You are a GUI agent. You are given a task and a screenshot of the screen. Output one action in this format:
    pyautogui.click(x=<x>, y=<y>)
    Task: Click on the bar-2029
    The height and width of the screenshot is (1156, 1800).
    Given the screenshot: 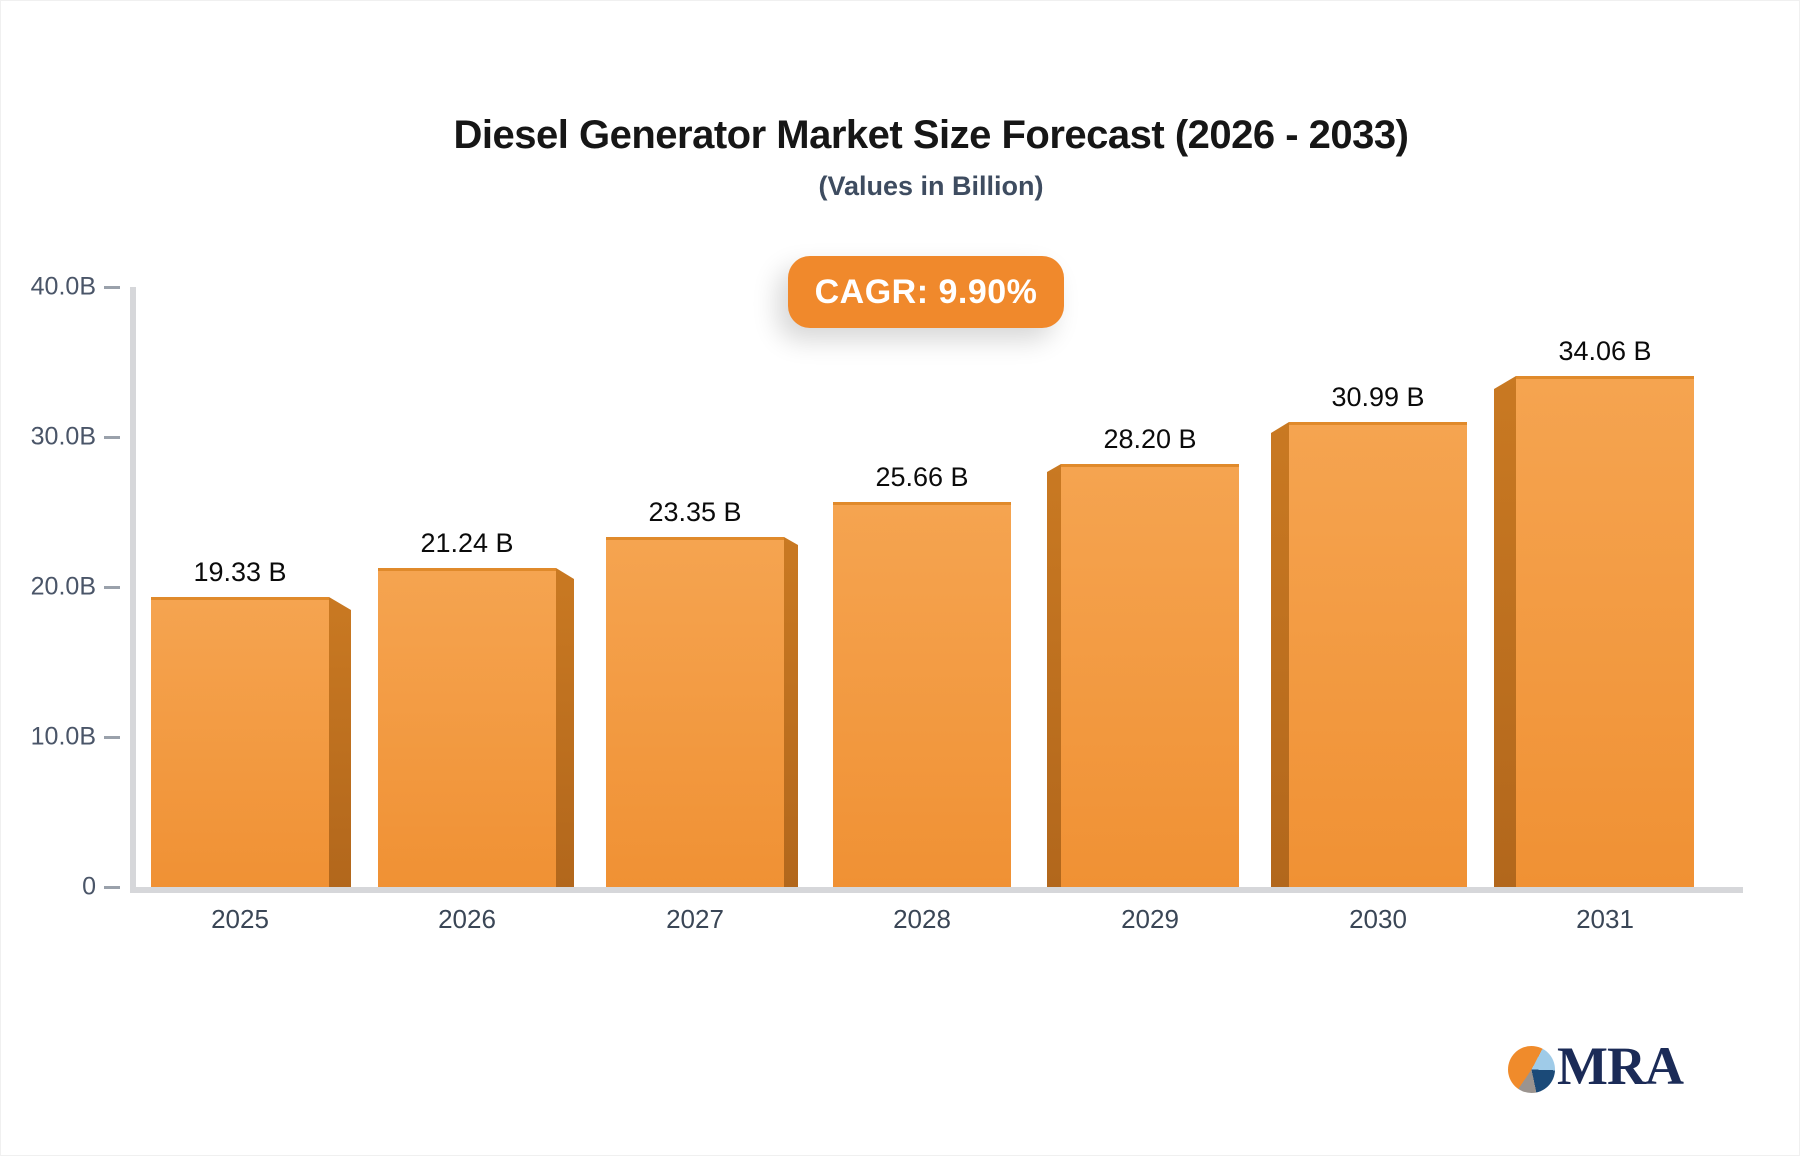 What is the action you would take?
    pyautogui.click(x=1150, y=675)
    